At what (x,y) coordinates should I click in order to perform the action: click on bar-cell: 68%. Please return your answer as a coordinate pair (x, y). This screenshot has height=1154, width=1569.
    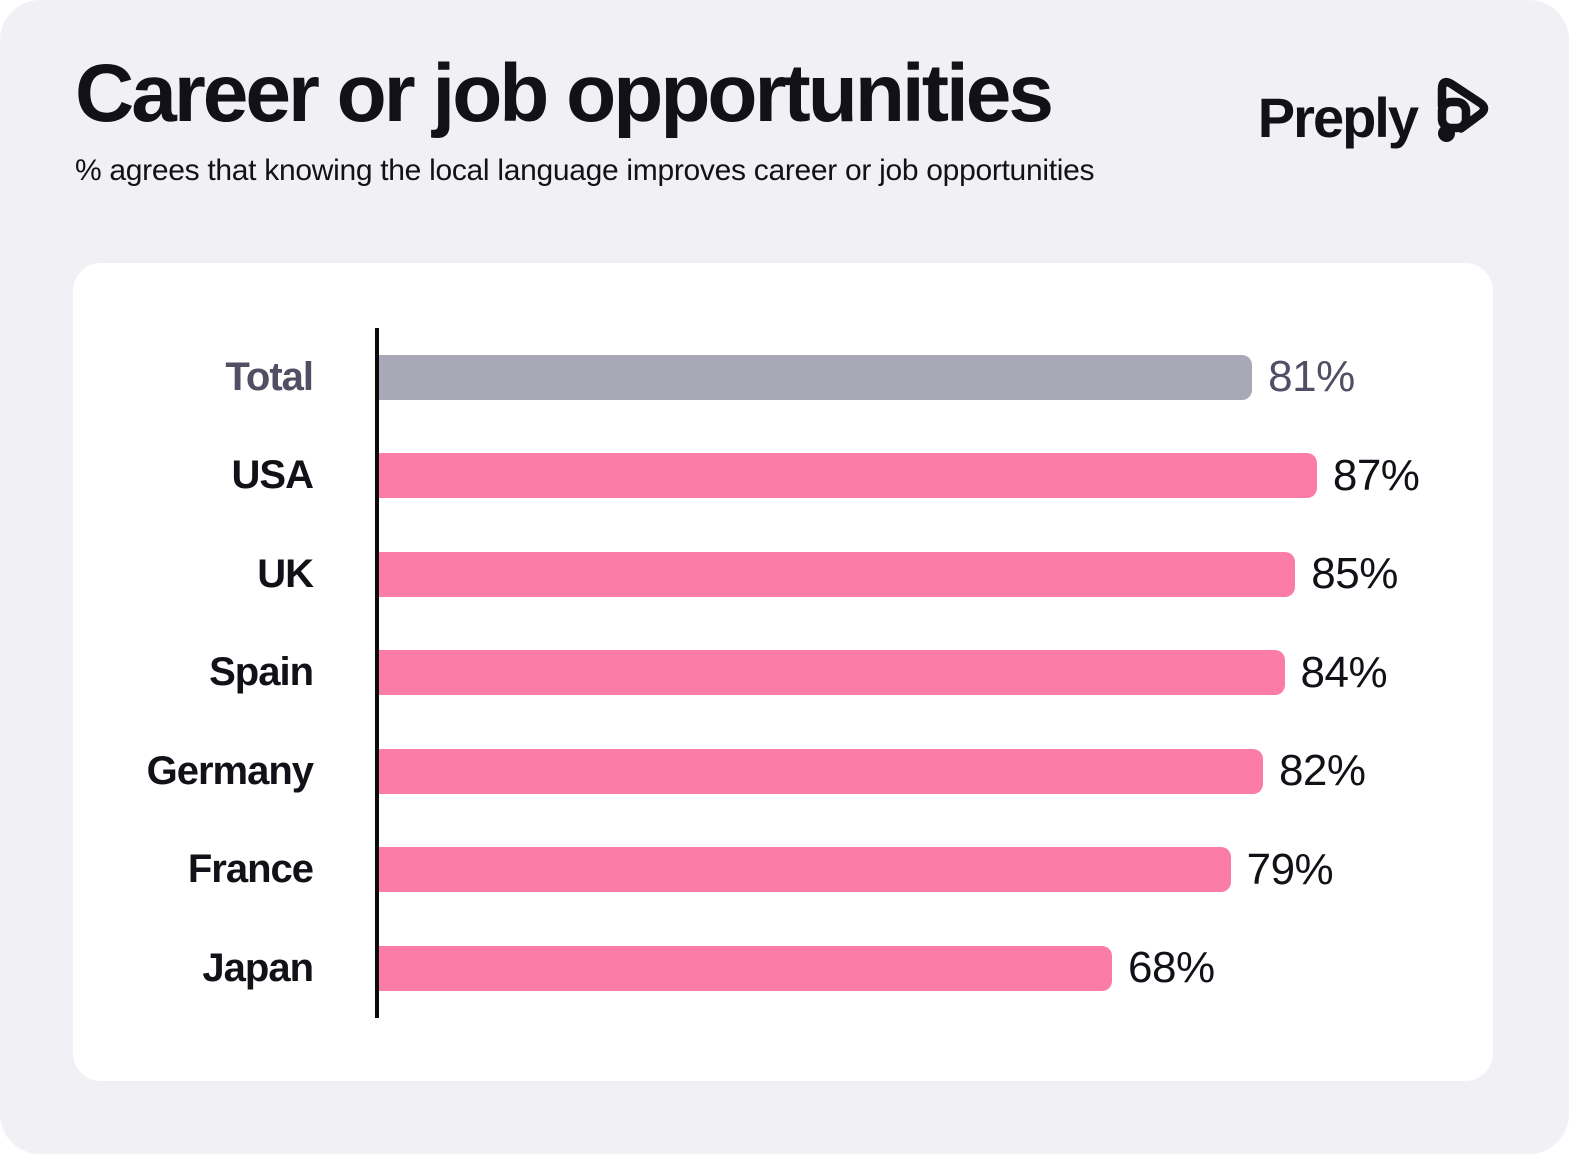
    Looking at the image, I should click on (934, 968).